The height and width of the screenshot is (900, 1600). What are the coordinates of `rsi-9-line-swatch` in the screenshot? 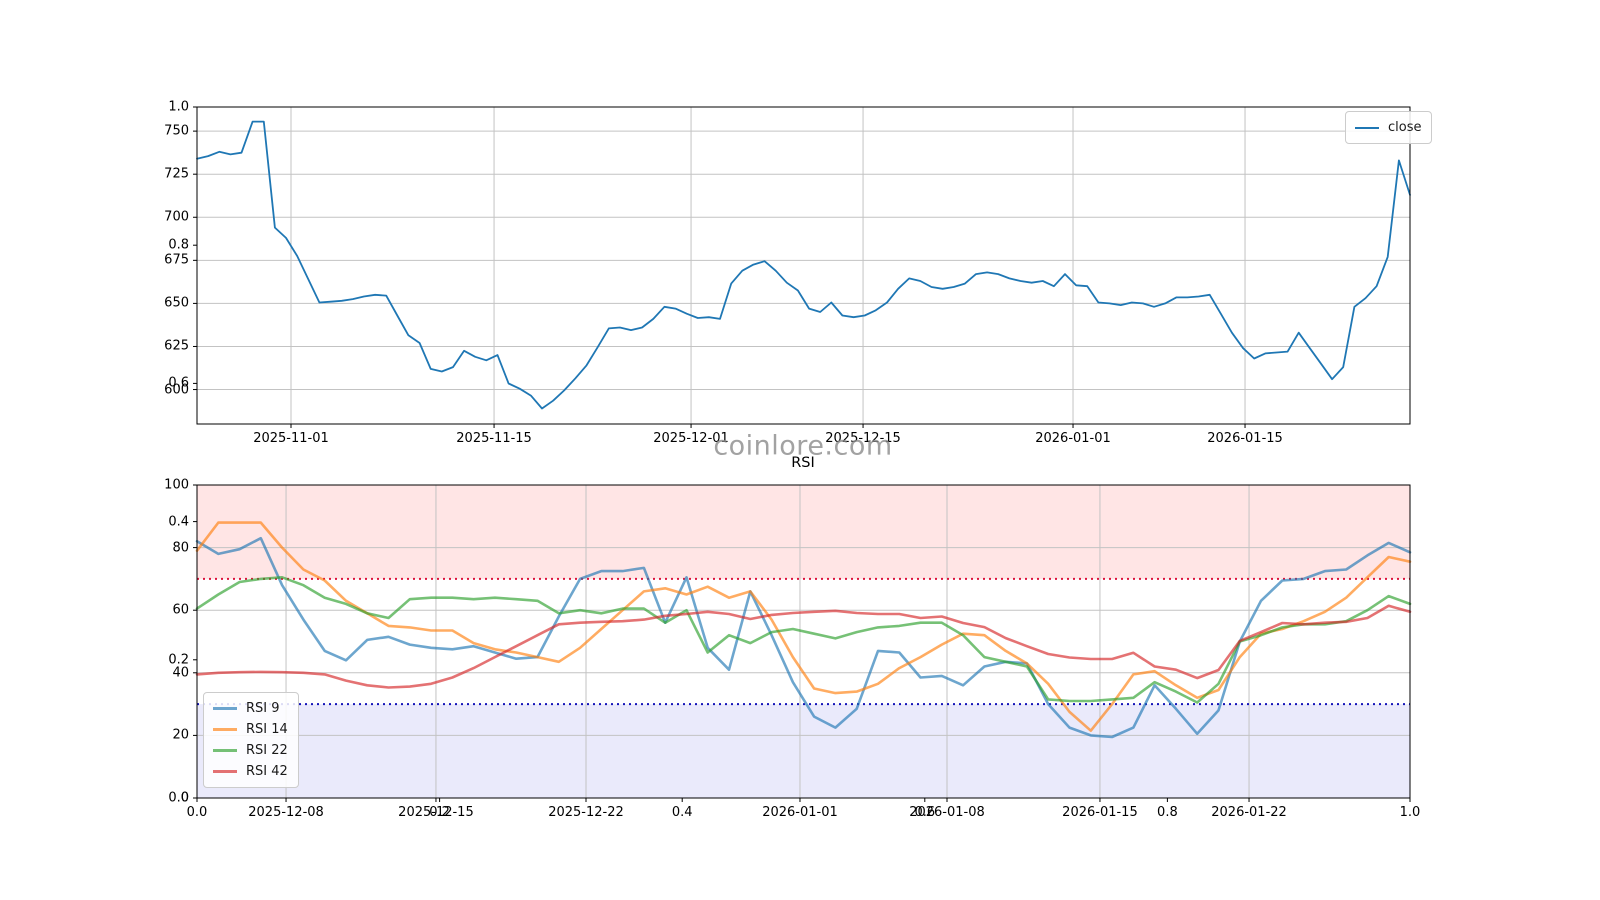 It's located at (225, 708).